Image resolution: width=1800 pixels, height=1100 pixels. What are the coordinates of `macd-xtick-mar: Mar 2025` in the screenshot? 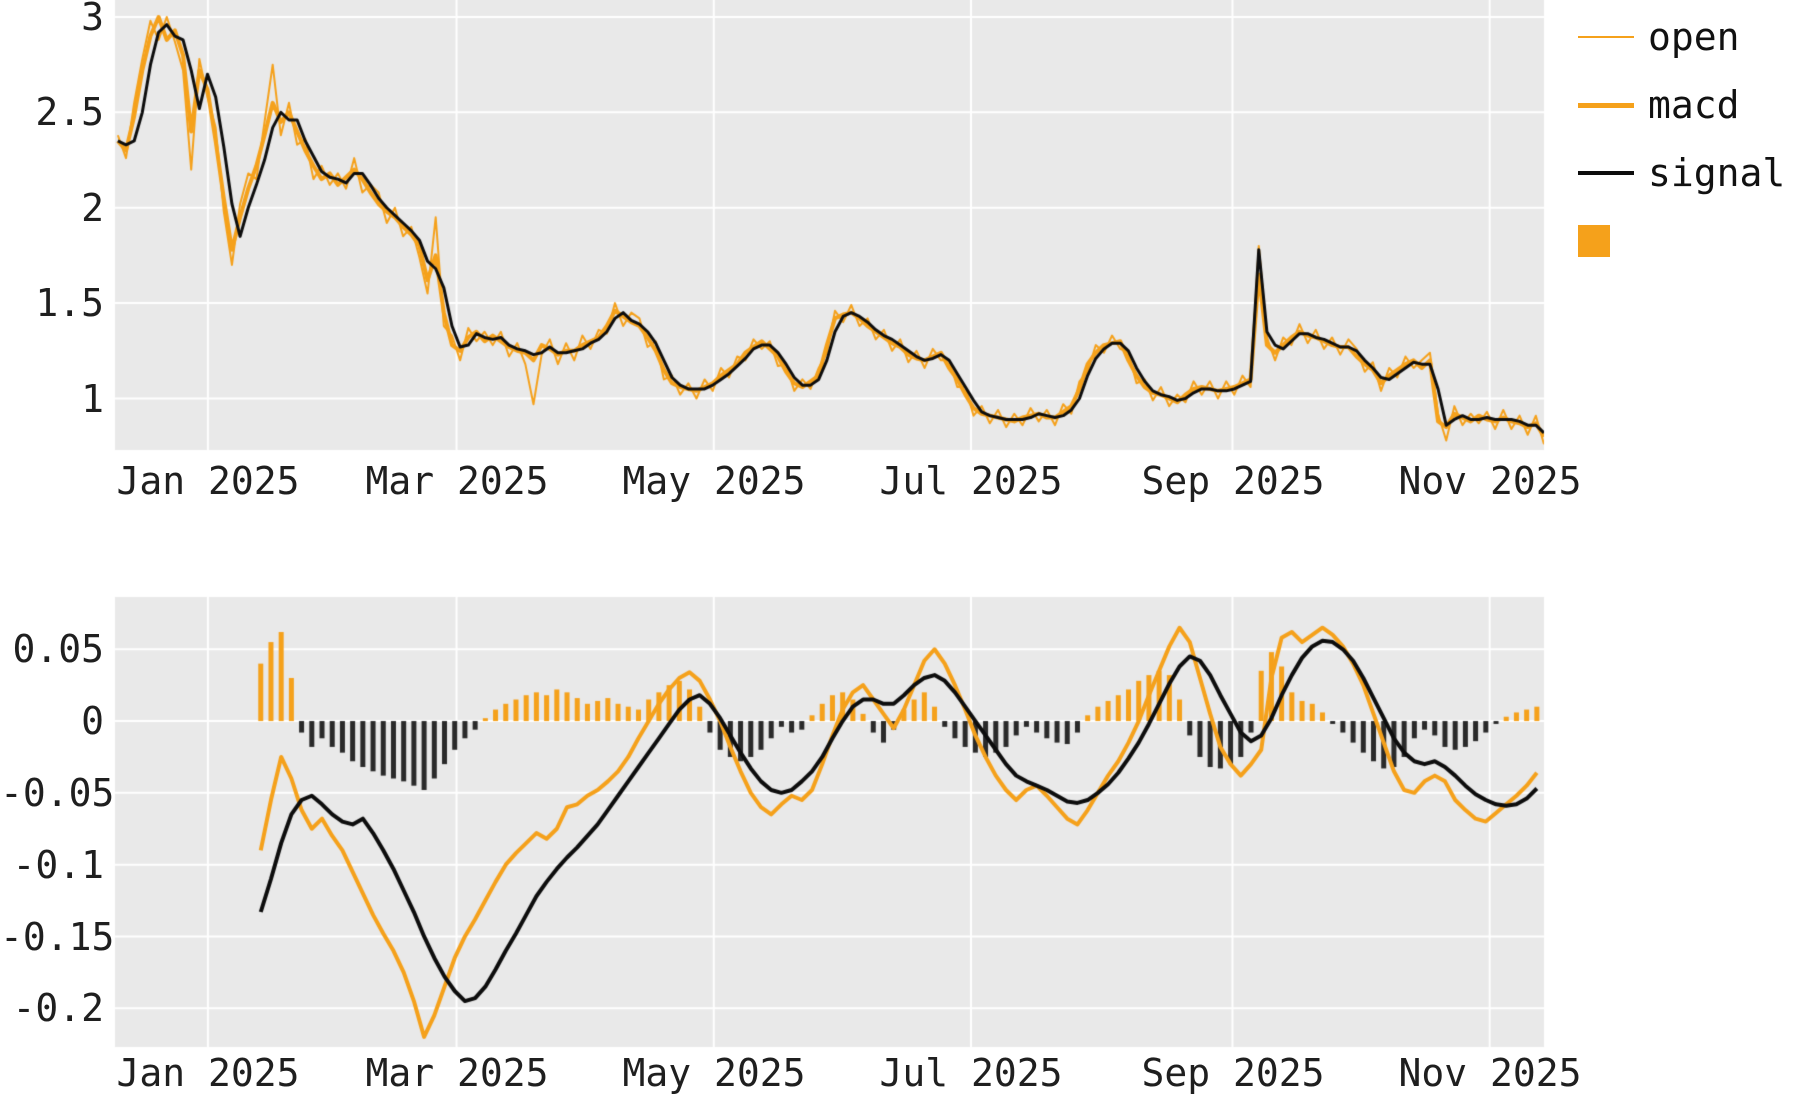 It's located at (457, 1073).